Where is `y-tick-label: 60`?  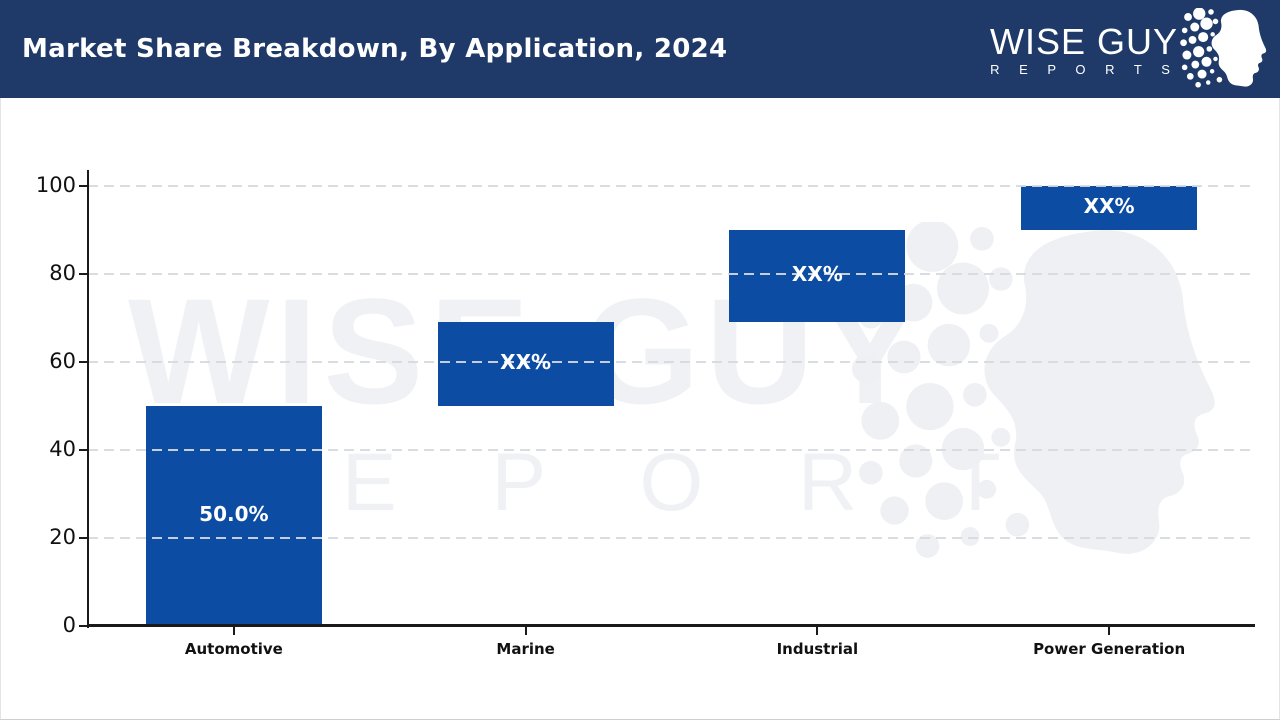 y-tick-label: 60 is located at coordinates (62, 361).